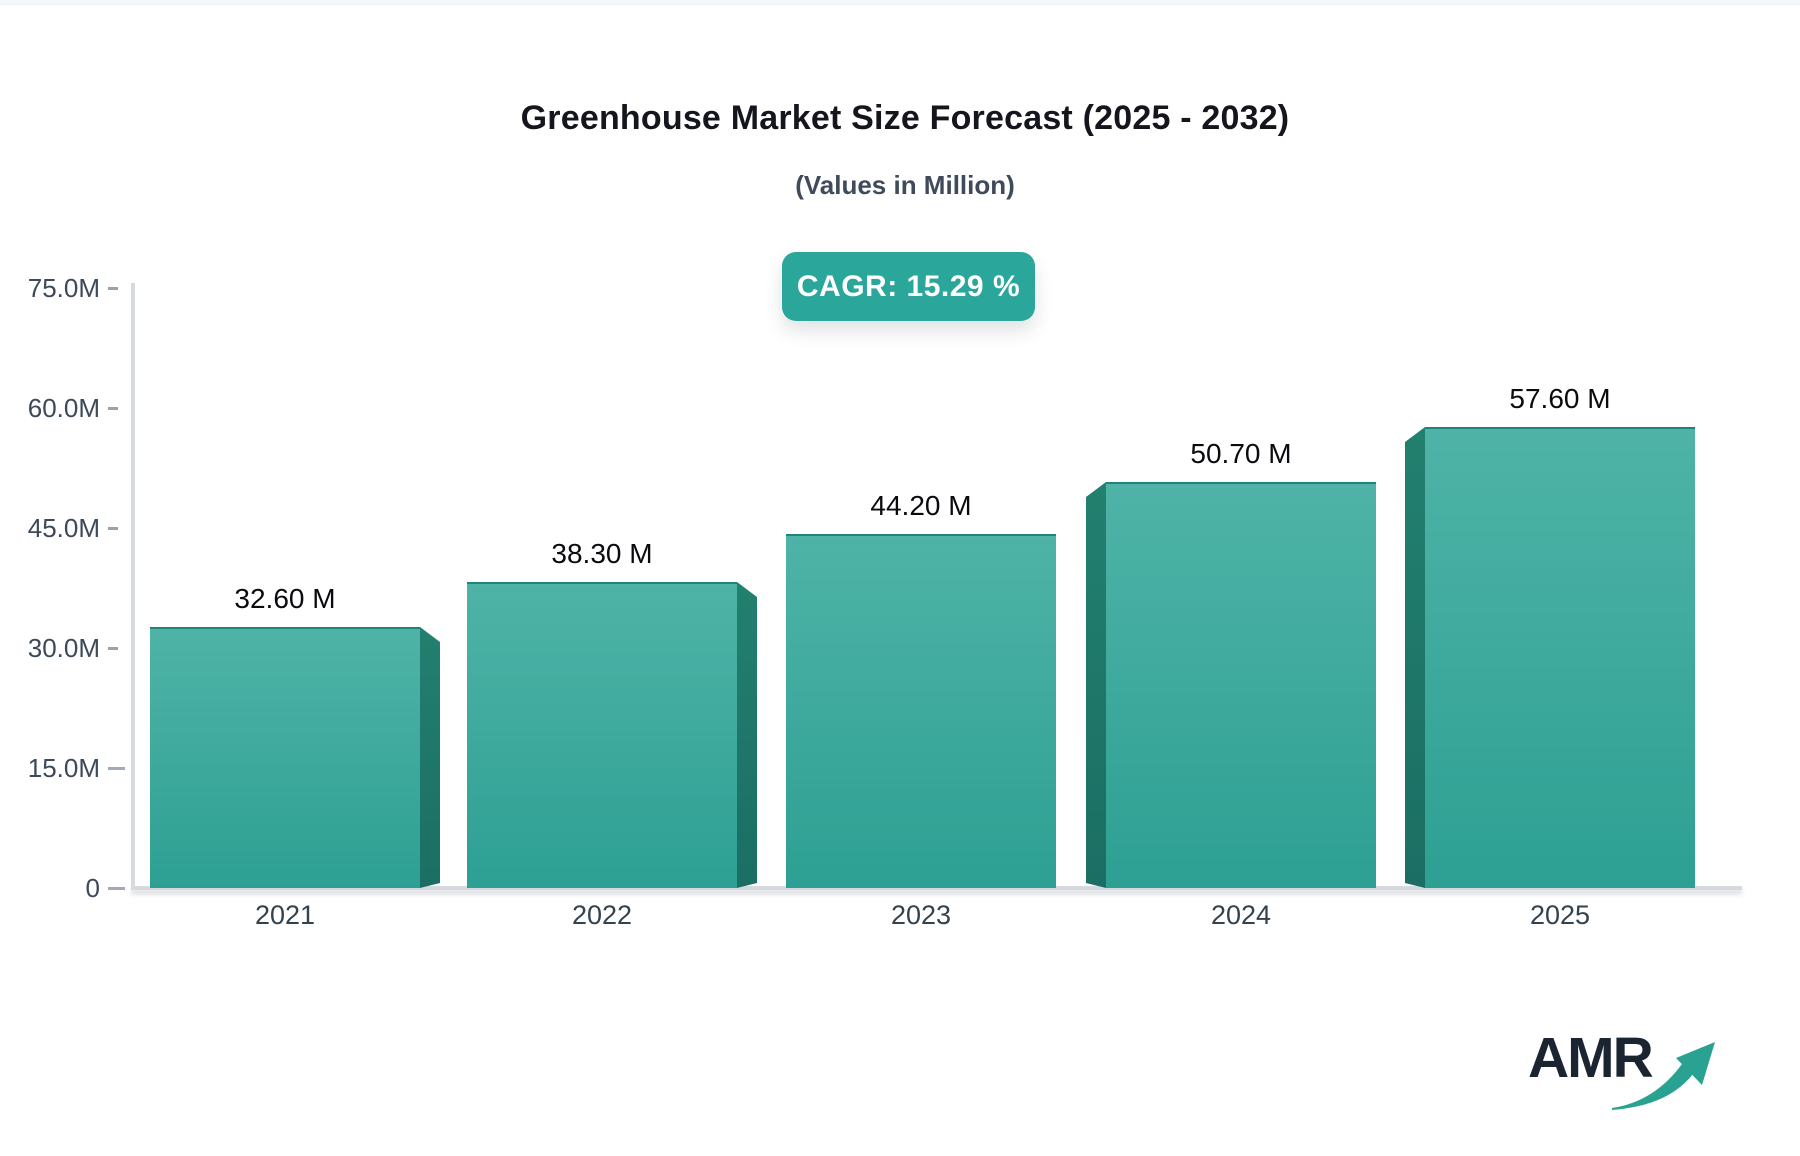 This screenshot has height=1156, width=1800. Describe the element at coordinates (602, 915) in the screenshot. I see `x-axis-label: 2022` at that location.